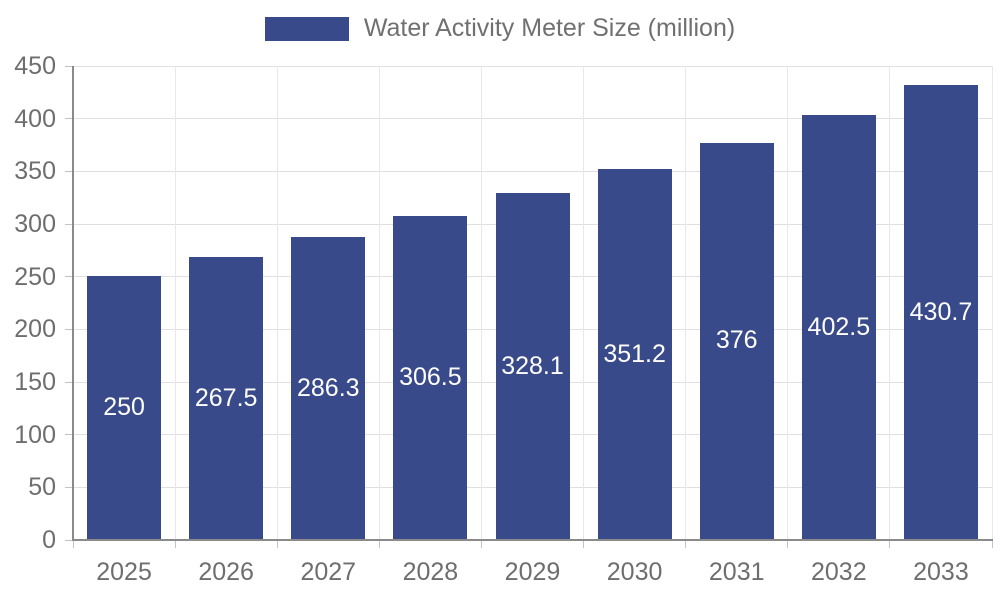 This screenshot has width=1000, height=600. What do you see at coordinates (226, 572) in the screenshot?
I see `x-axis-label: 2026` at bounding box center [226, 572].